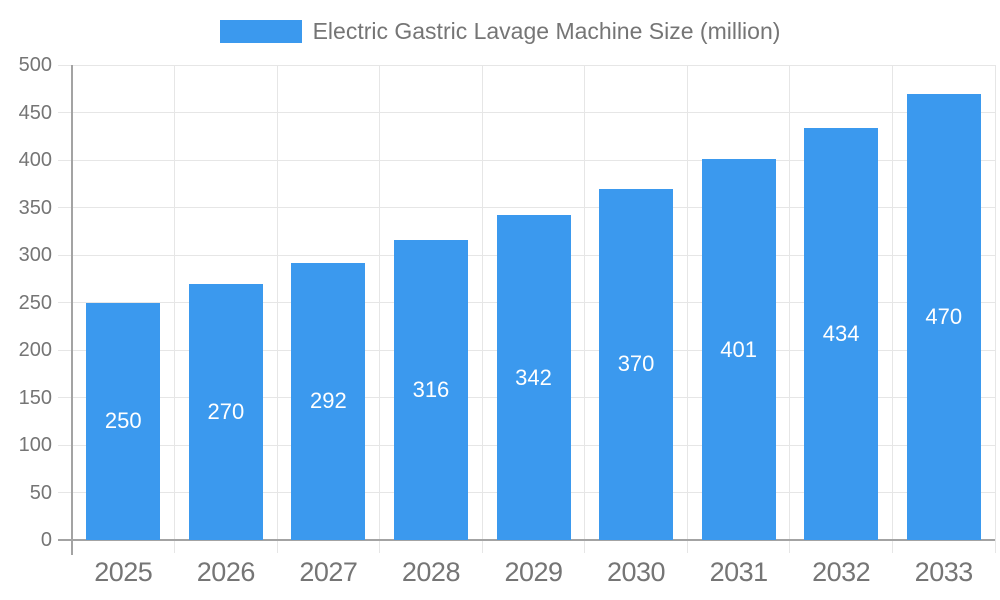  Describe the element at coordinates (35, 112) in the screenshot. I see `y-axis-label: 450` at that location.